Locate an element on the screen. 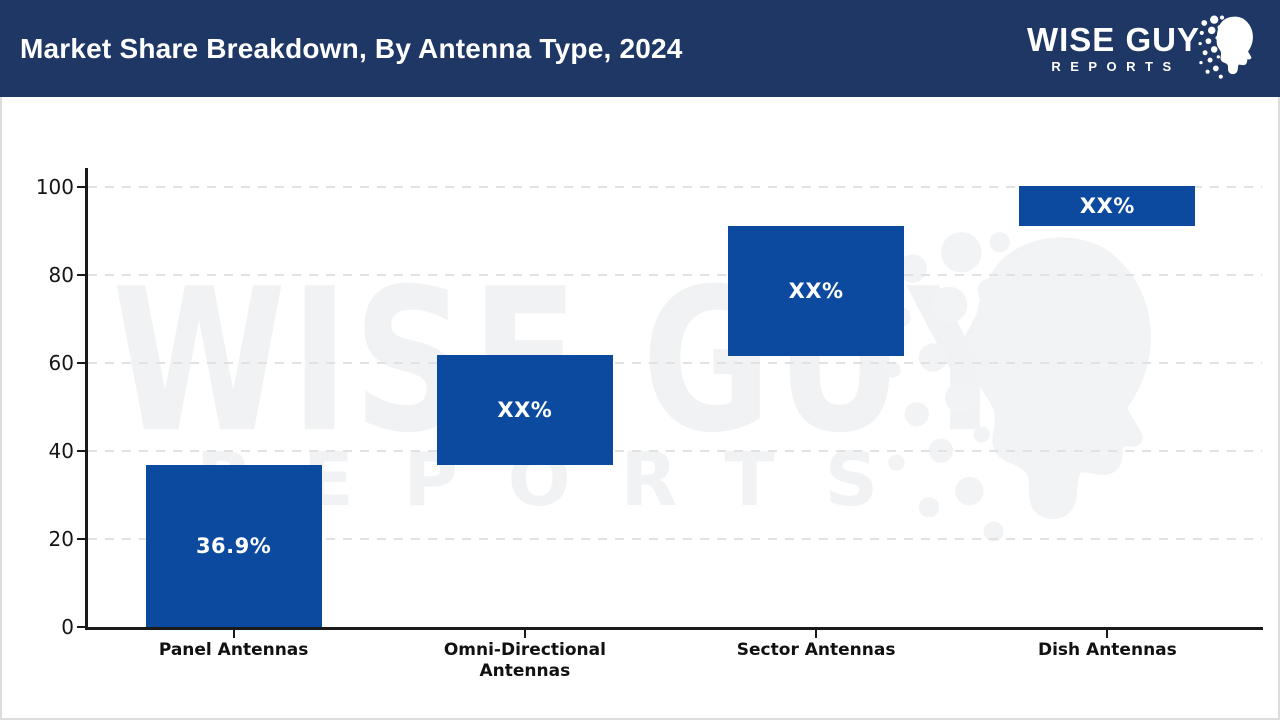 The image size is (1280, 720). wise-guy-logo: WISE GUY REPORTS is located at coordinates (1142, 49).